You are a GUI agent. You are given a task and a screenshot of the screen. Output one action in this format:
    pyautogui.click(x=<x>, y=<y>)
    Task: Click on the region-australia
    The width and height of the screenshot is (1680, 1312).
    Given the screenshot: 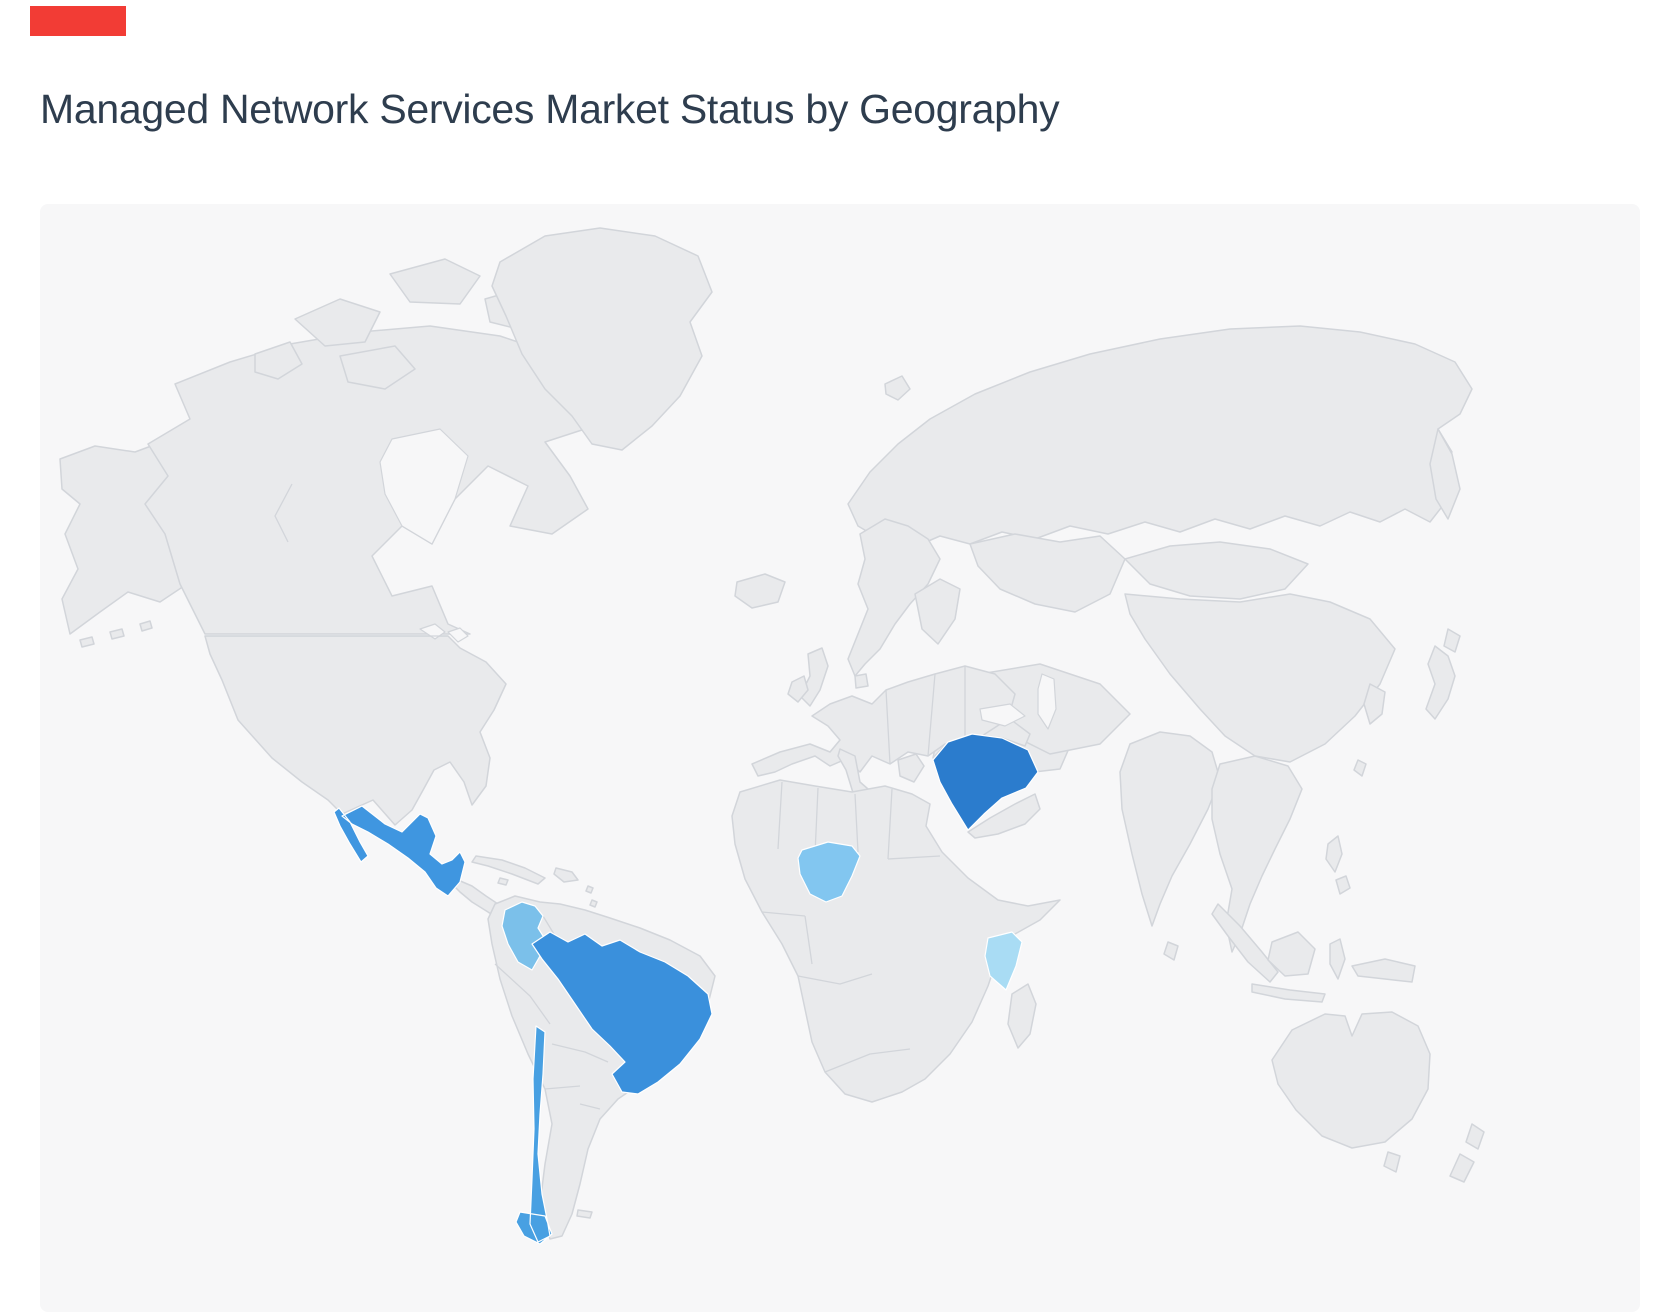 What is the action you would take?
    pyautogui.click(x=1351, y=1080)
    